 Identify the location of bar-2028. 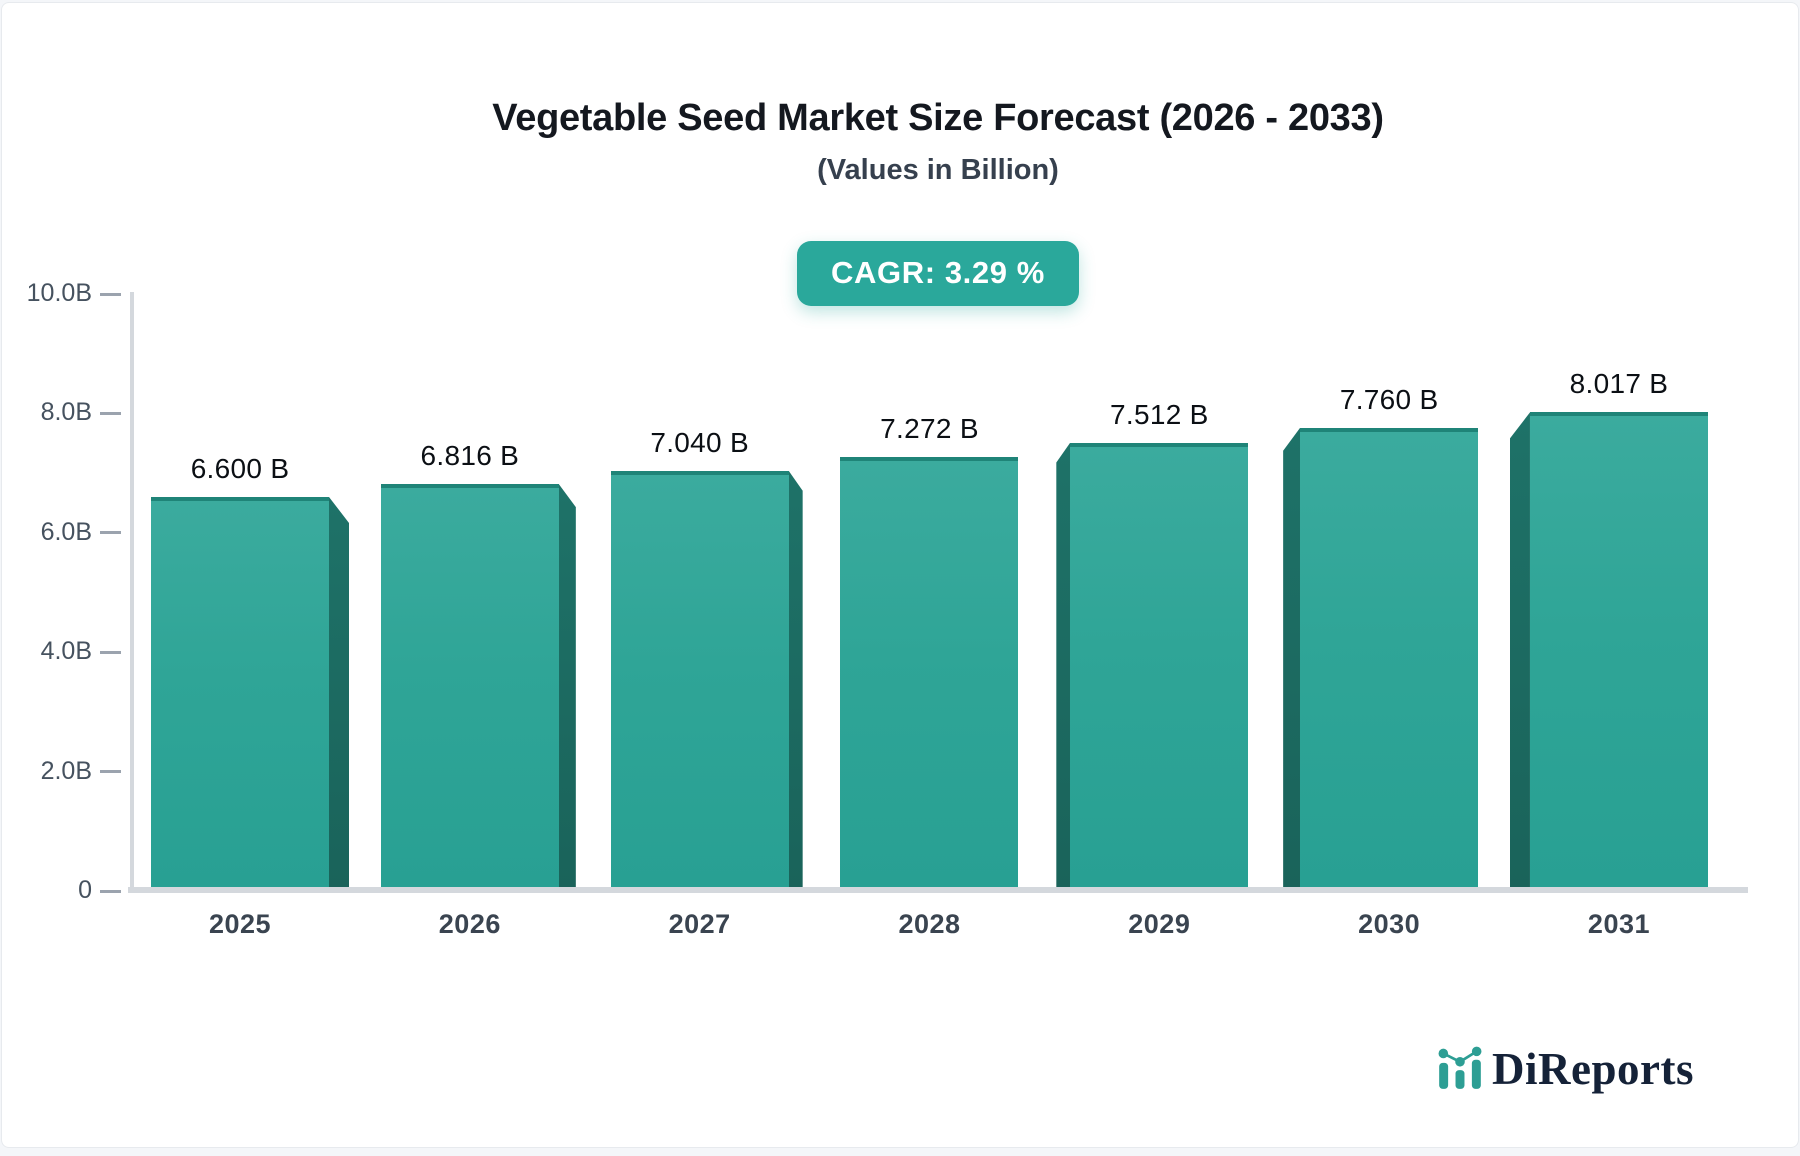
(929, 672).